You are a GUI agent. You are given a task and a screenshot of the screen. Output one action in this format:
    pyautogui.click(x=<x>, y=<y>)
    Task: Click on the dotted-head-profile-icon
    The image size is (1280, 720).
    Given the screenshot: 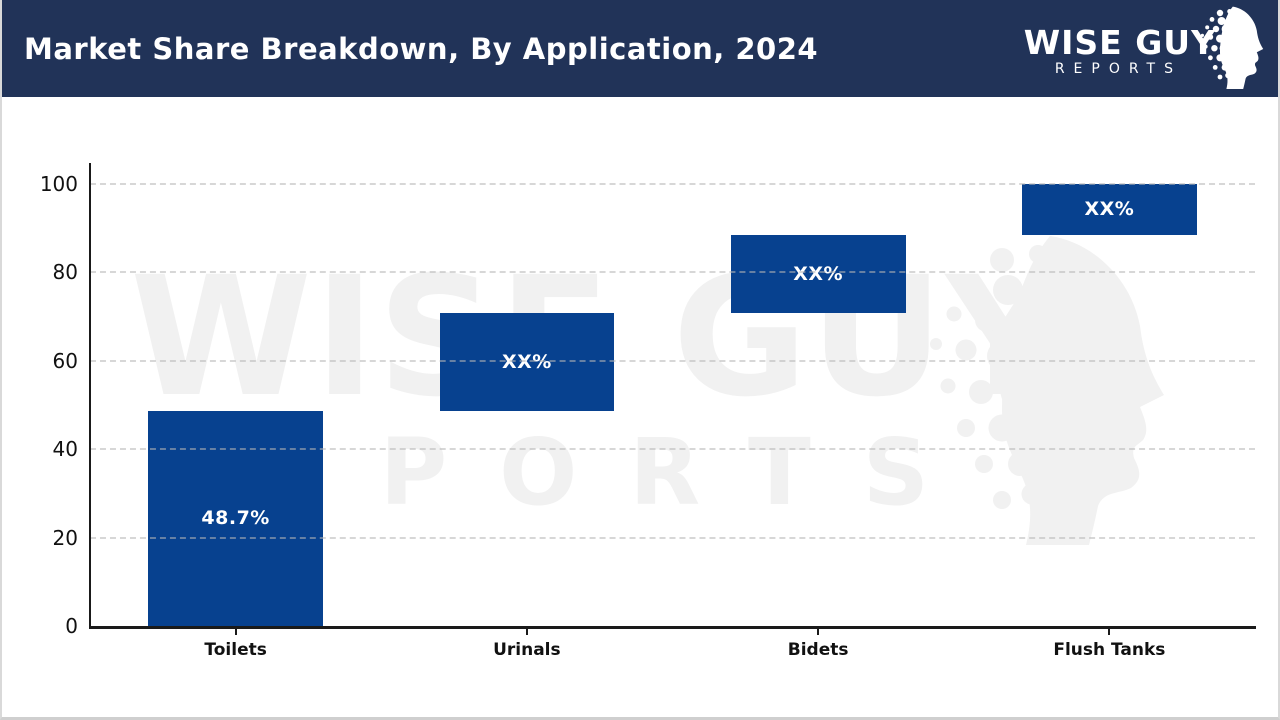 What is the action you would take?
    pyautogui.click(x=1232, y=48)
    